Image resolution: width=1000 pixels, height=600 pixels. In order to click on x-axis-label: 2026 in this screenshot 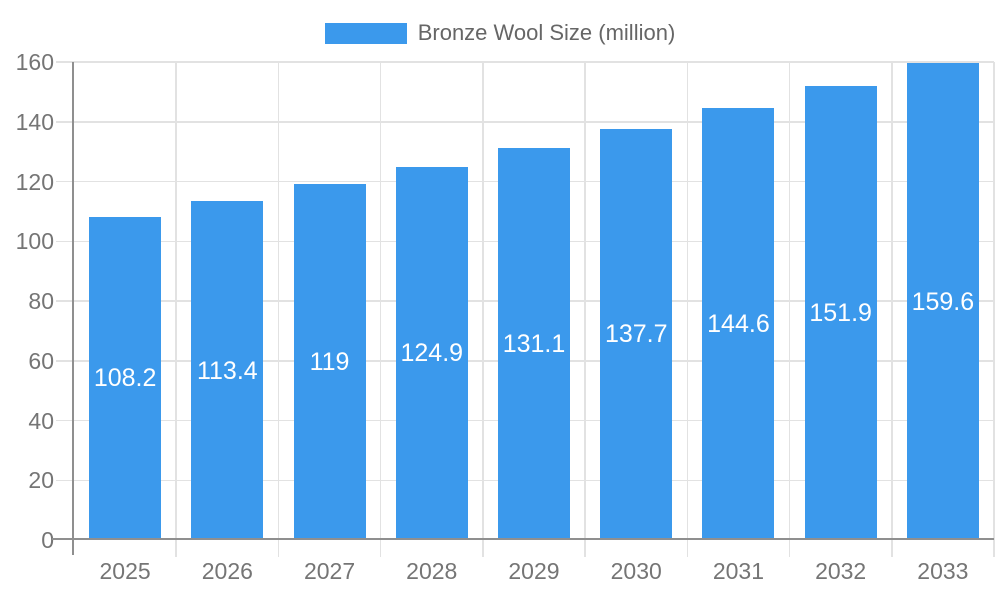, I will do `click(227, 571)`.